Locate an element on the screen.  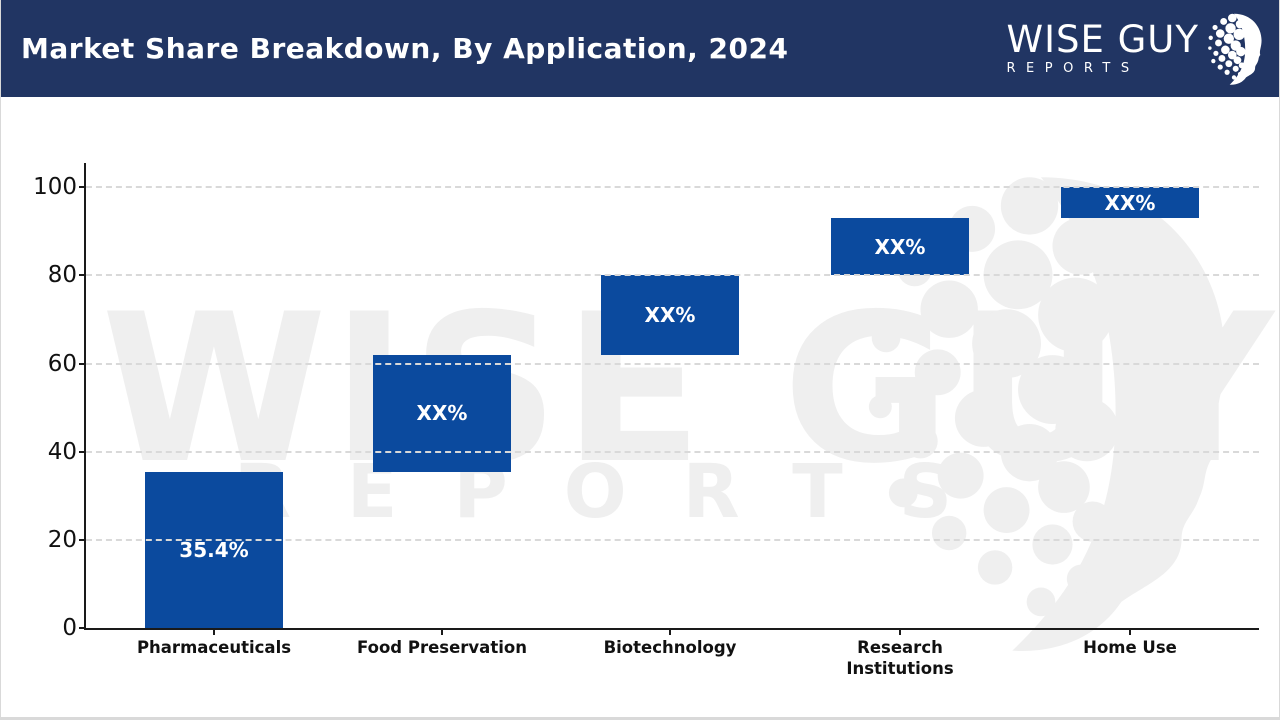
x-tick-label: Home Use is located at coordinates (1130, 647).